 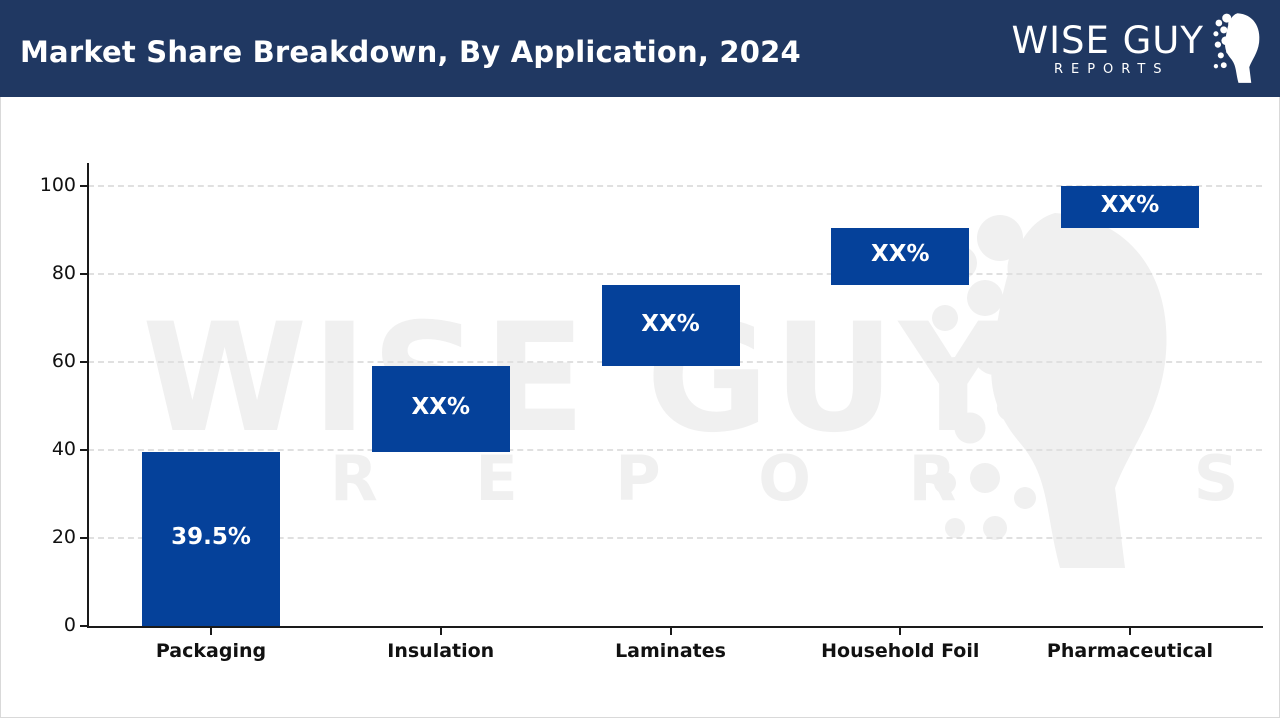 What do you see at coordinates (1049, 390) in the screenshot?
I see `watermark-head-icon` at bounding box center [1049, 390].